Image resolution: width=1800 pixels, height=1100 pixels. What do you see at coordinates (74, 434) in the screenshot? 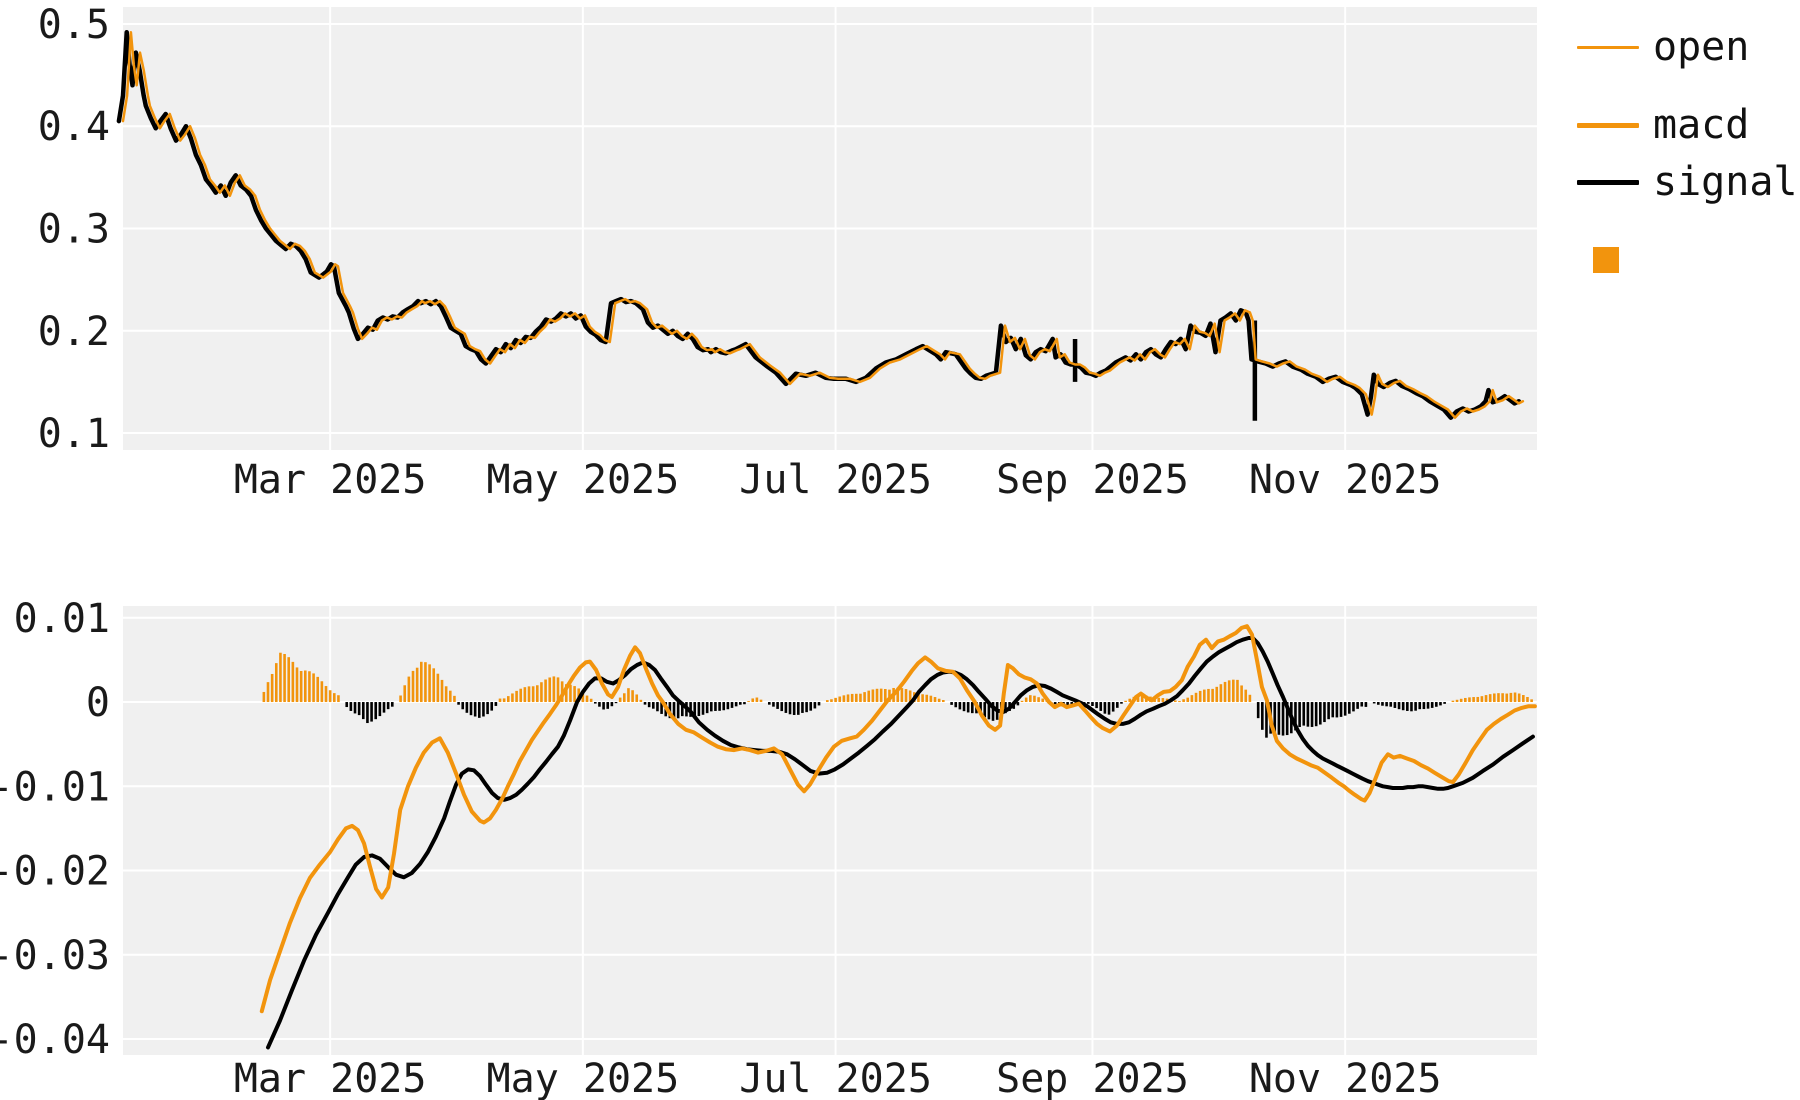
I see `ytick-label-price: 0.1` at bounding box center [74, 434].